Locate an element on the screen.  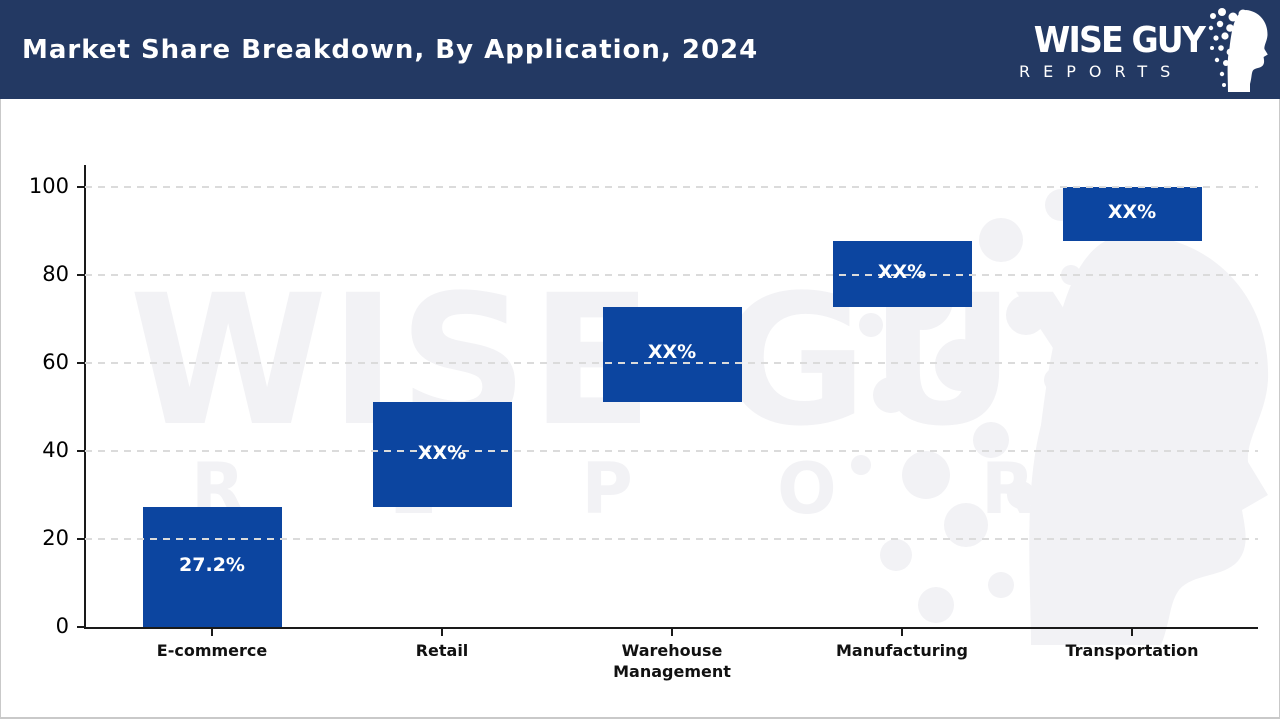
bar-e-commerce is located at coordinates (212, 567).